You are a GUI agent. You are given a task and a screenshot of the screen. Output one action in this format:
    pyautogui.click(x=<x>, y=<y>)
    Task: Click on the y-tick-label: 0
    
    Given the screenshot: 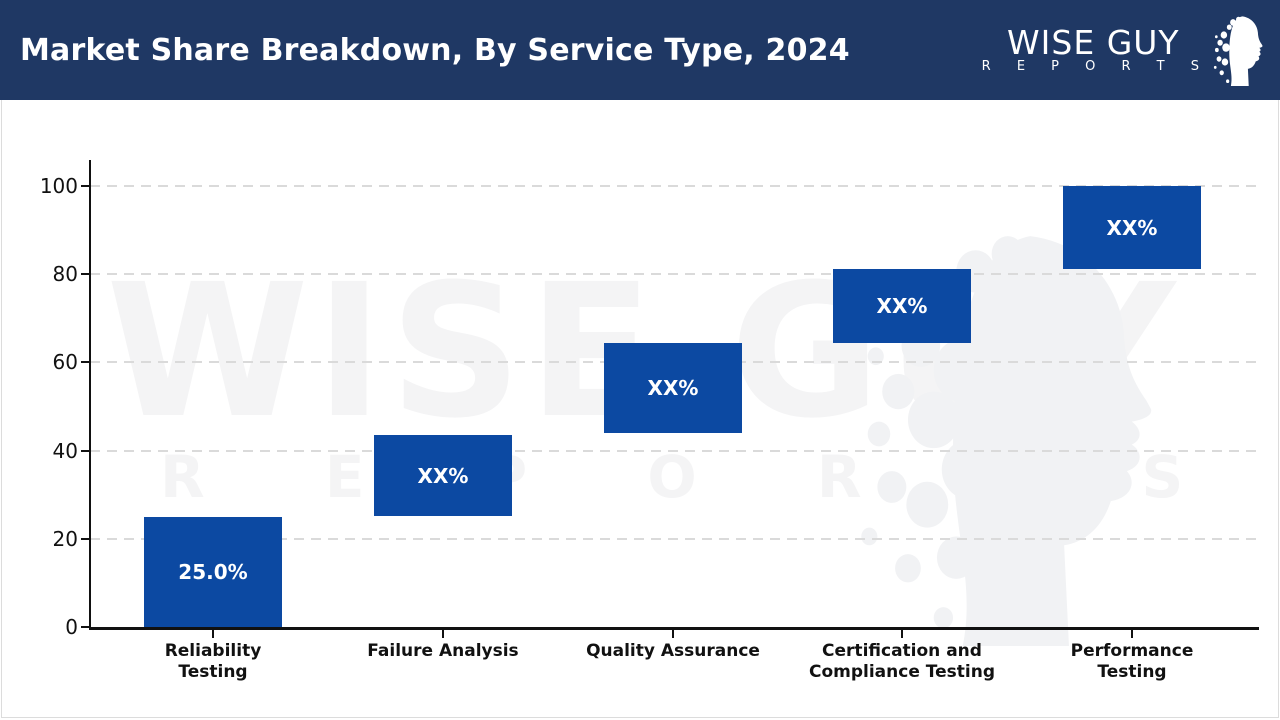 What is the action you would take?
    pyautogui.click(x=71, y=627)
    